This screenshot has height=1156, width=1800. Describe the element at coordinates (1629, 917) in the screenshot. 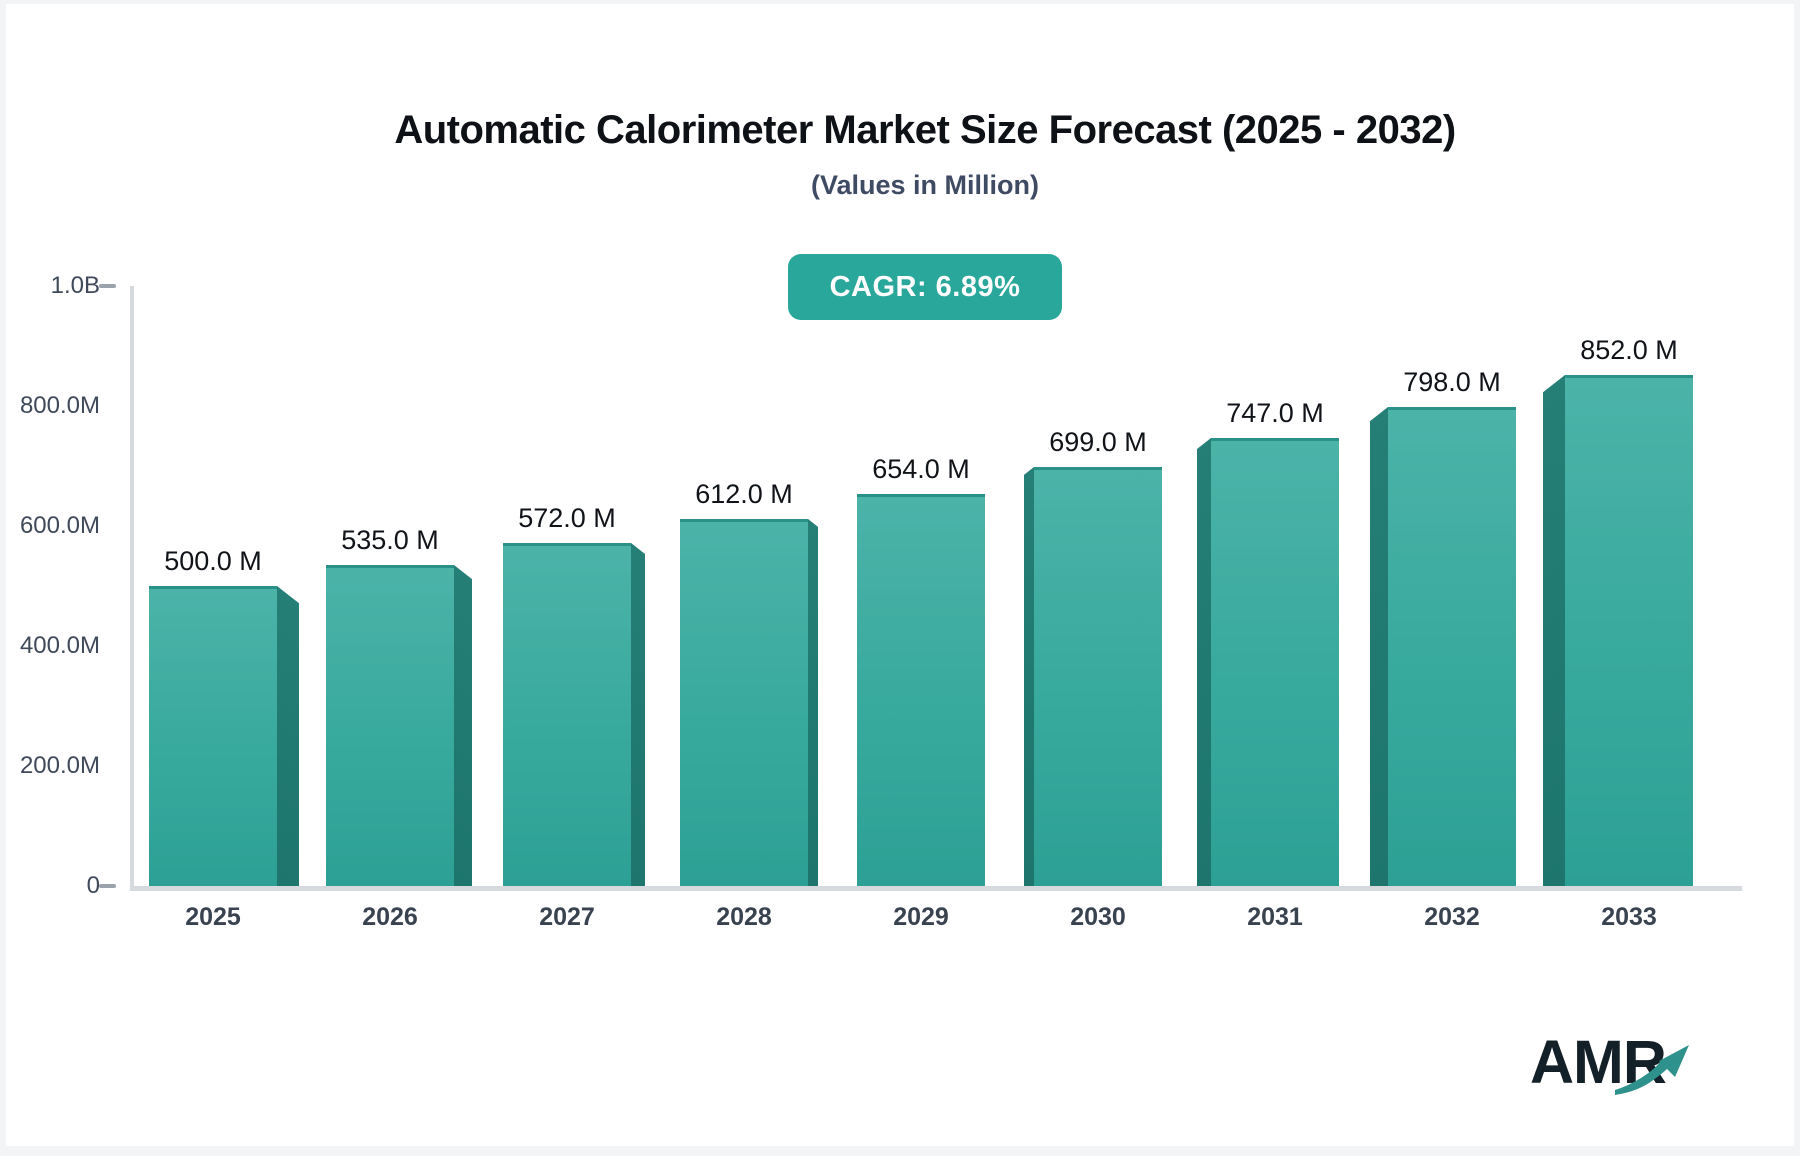

I see `x-axis-label: 2033` at that location.